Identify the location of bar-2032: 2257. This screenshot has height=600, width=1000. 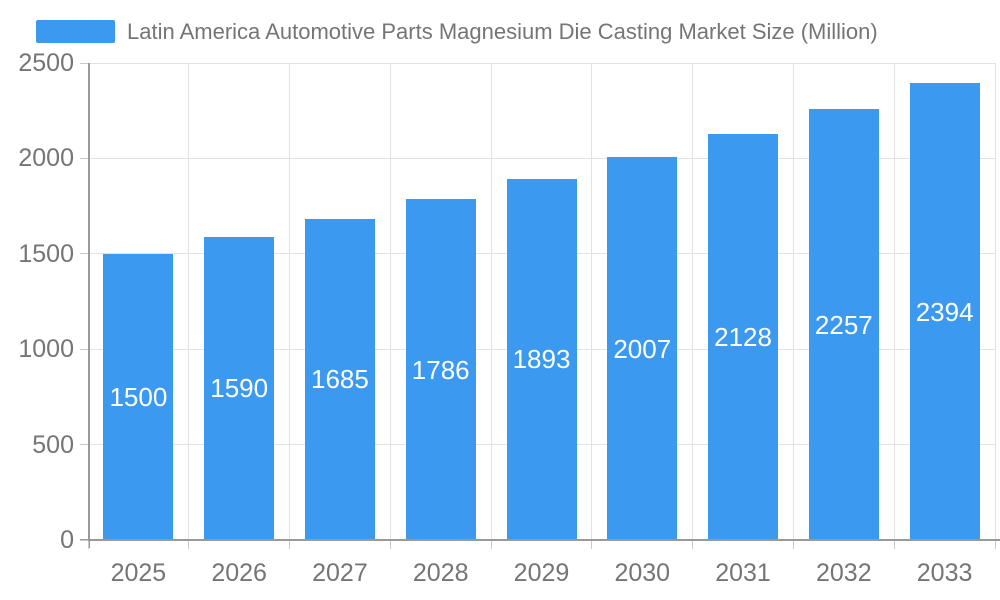
(843, 324).